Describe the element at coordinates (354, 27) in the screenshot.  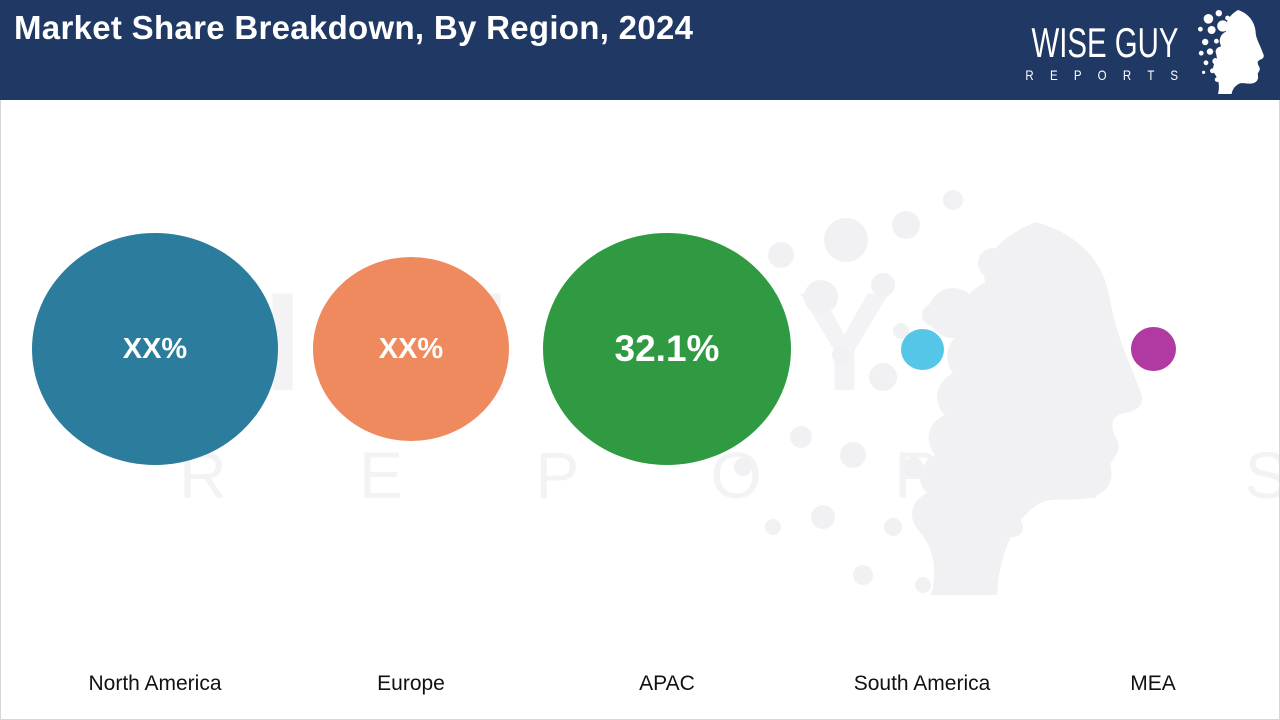
I see `page-title: Market Share Breakdown, By Region, 2024` at that location.